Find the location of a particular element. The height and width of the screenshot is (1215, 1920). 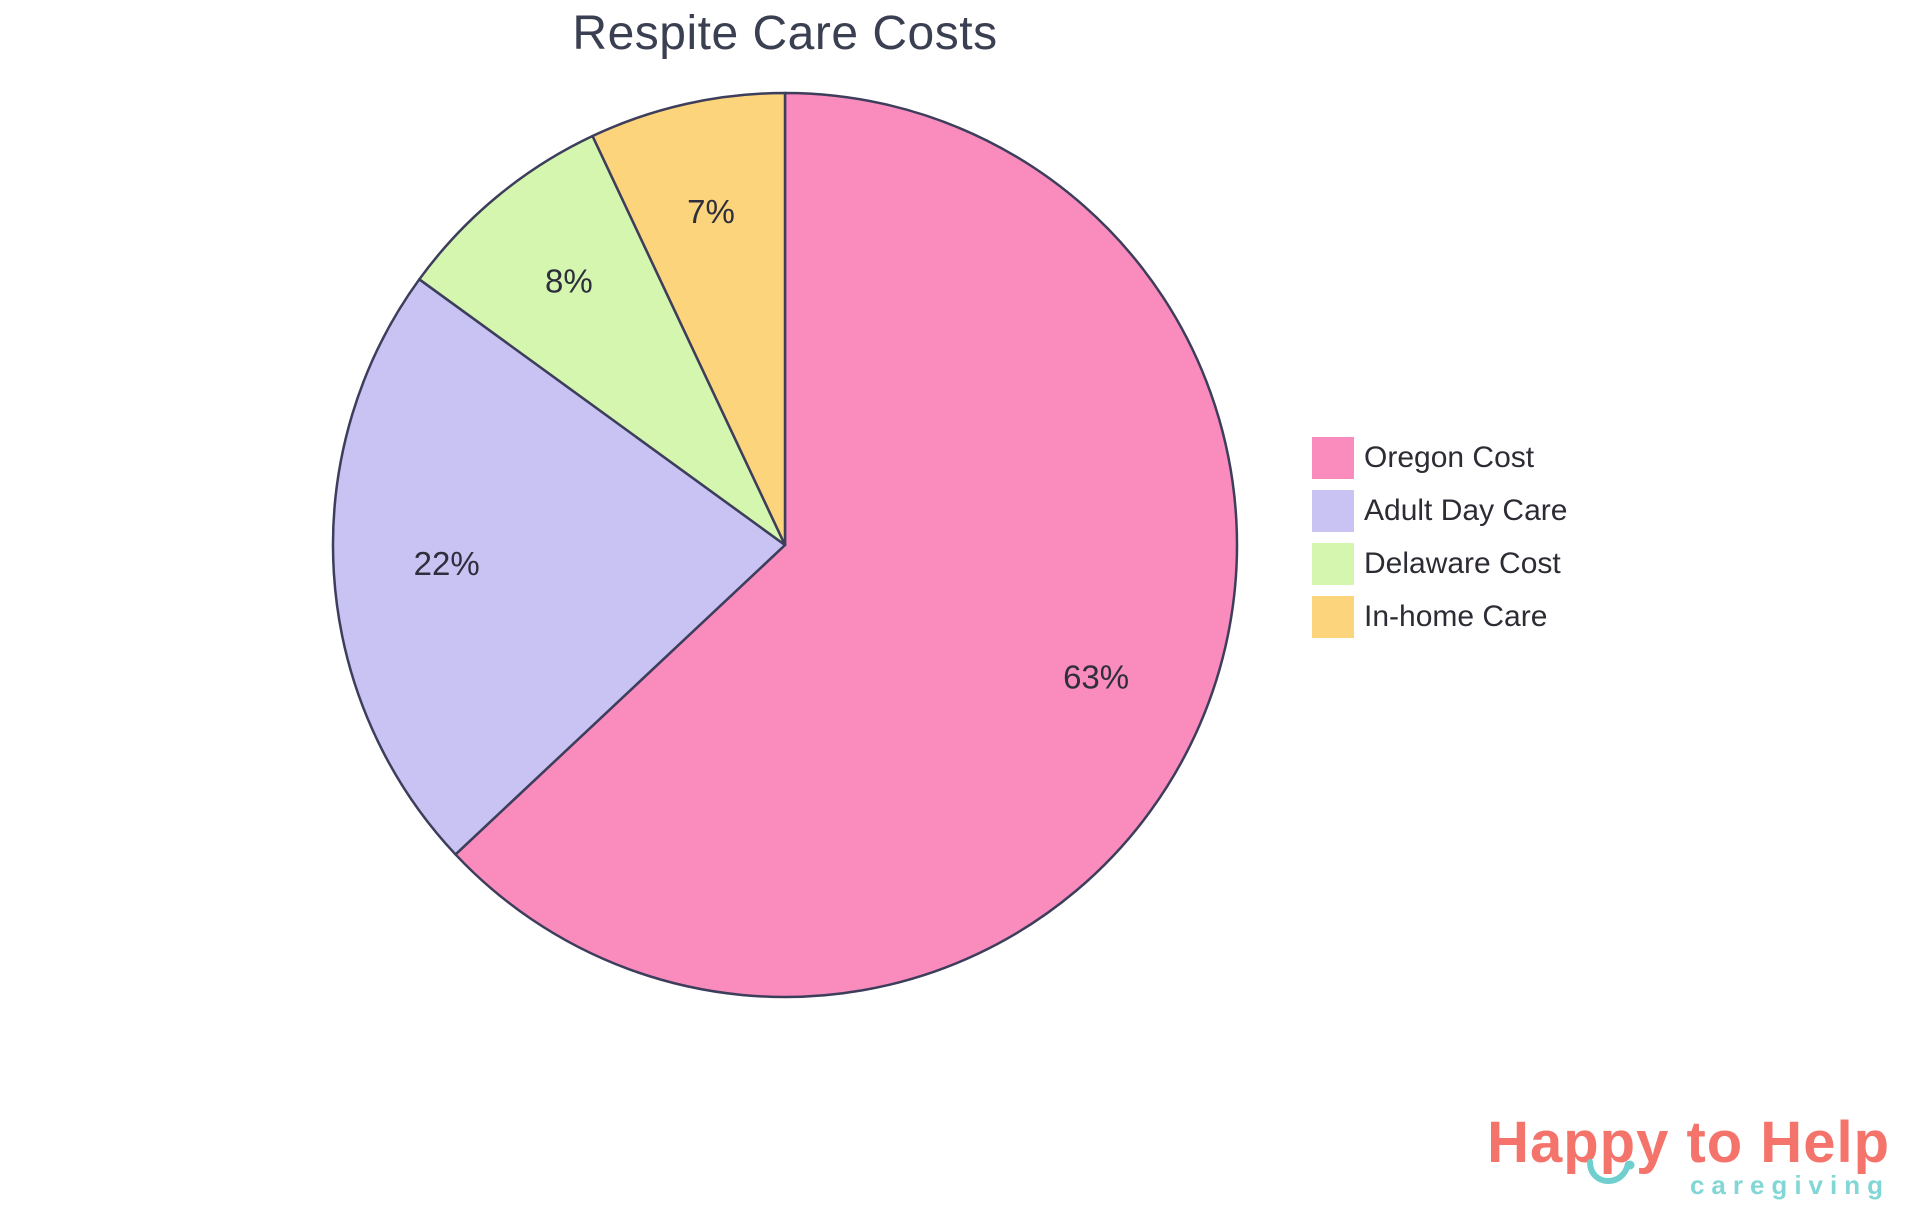

pie-slice-in-home-care is located at coordinates (689, 319).